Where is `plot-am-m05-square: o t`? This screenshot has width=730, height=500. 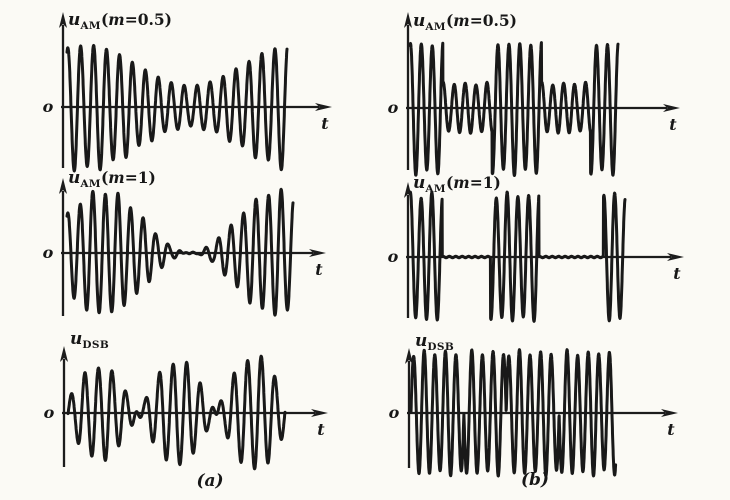 plot-am-m05-square: o t is located at coordinates (534, 94).